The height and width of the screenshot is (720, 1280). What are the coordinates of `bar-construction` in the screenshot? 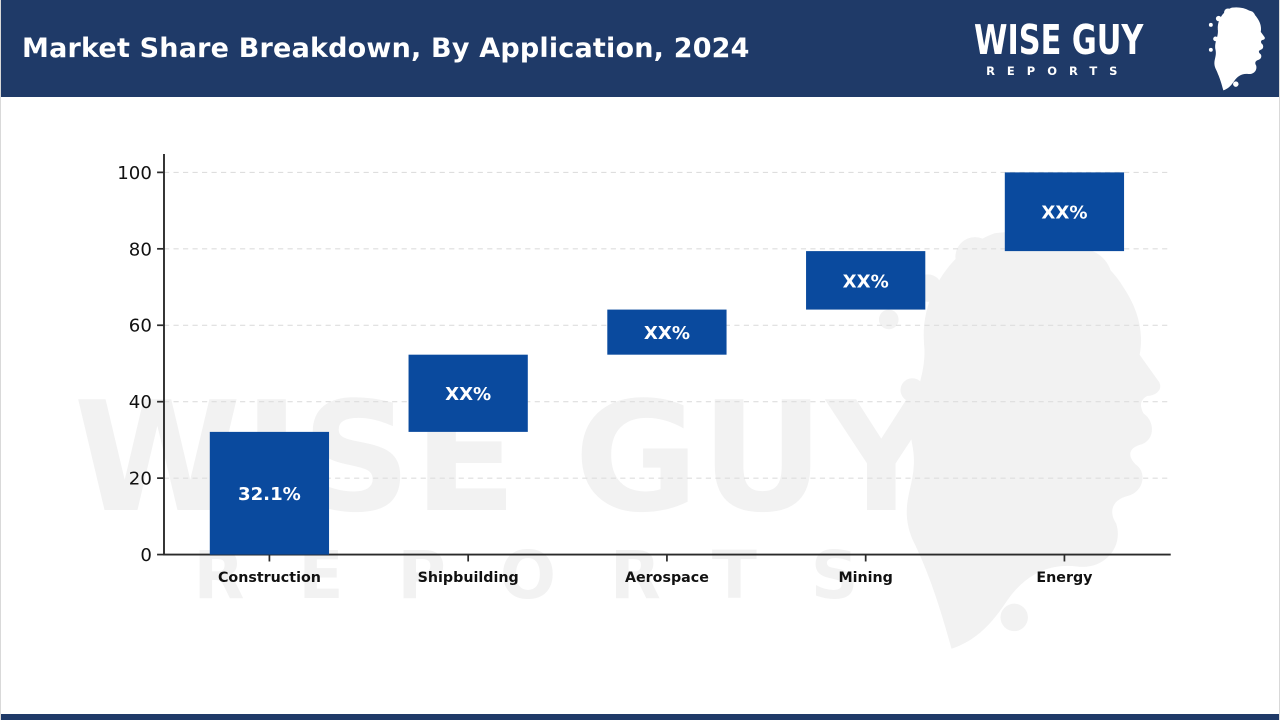 It's located at (269, 493).